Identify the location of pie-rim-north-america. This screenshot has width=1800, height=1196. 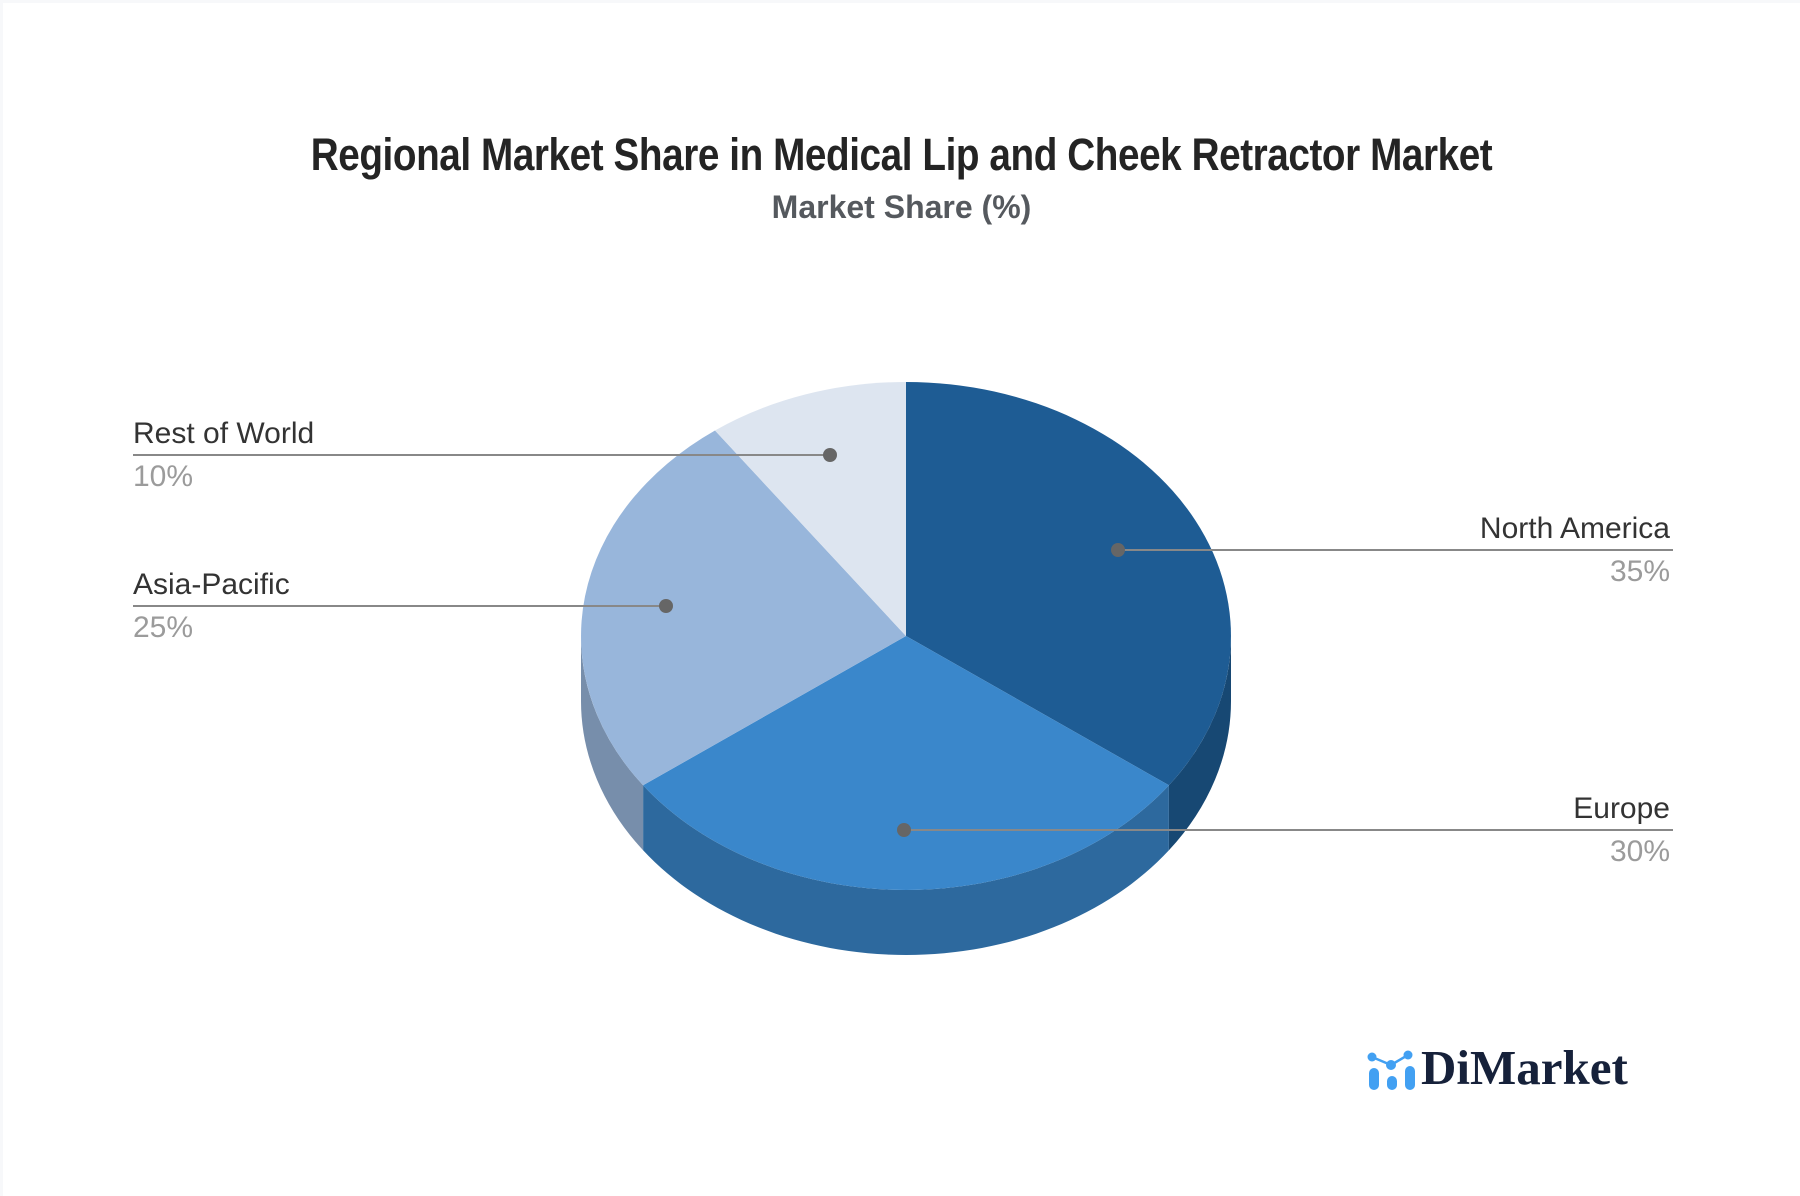
(1199, 743).